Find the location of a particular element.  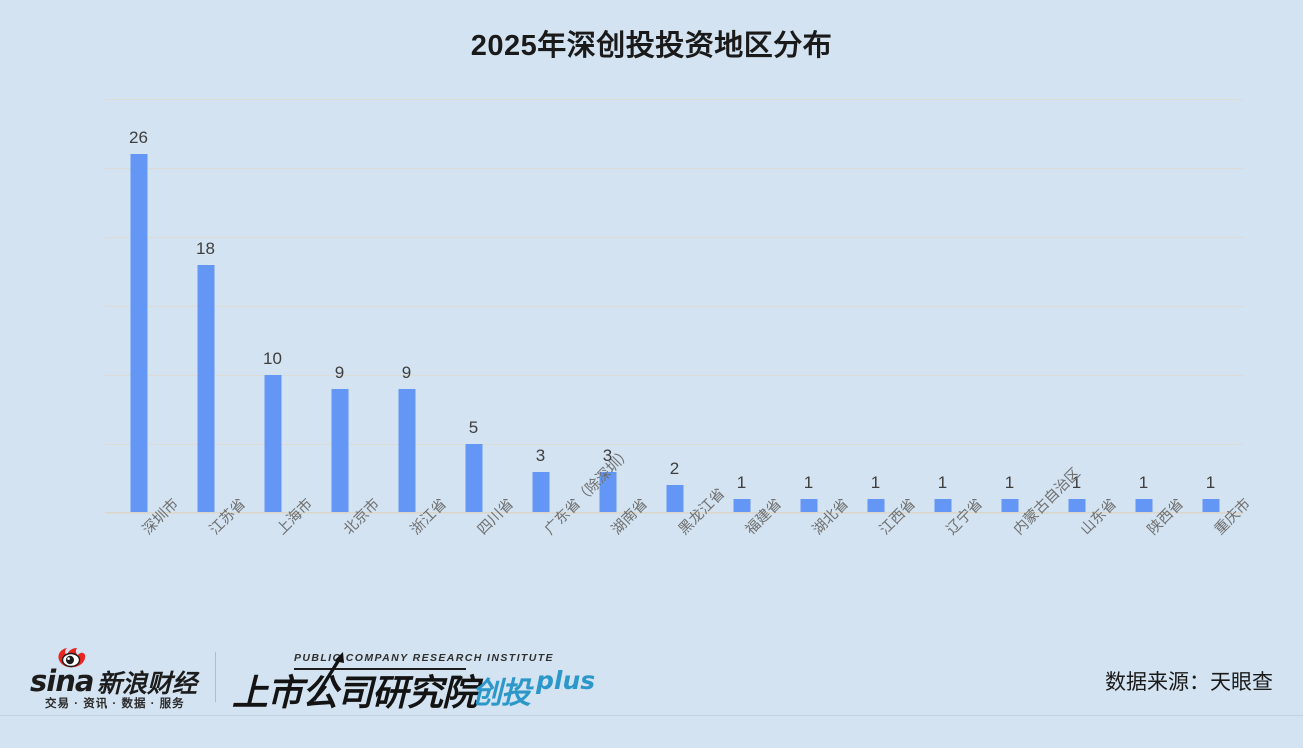

sina-tagline: 交易 · 资讯 · 数据 · 服务 is located at coordinates (115, 704).